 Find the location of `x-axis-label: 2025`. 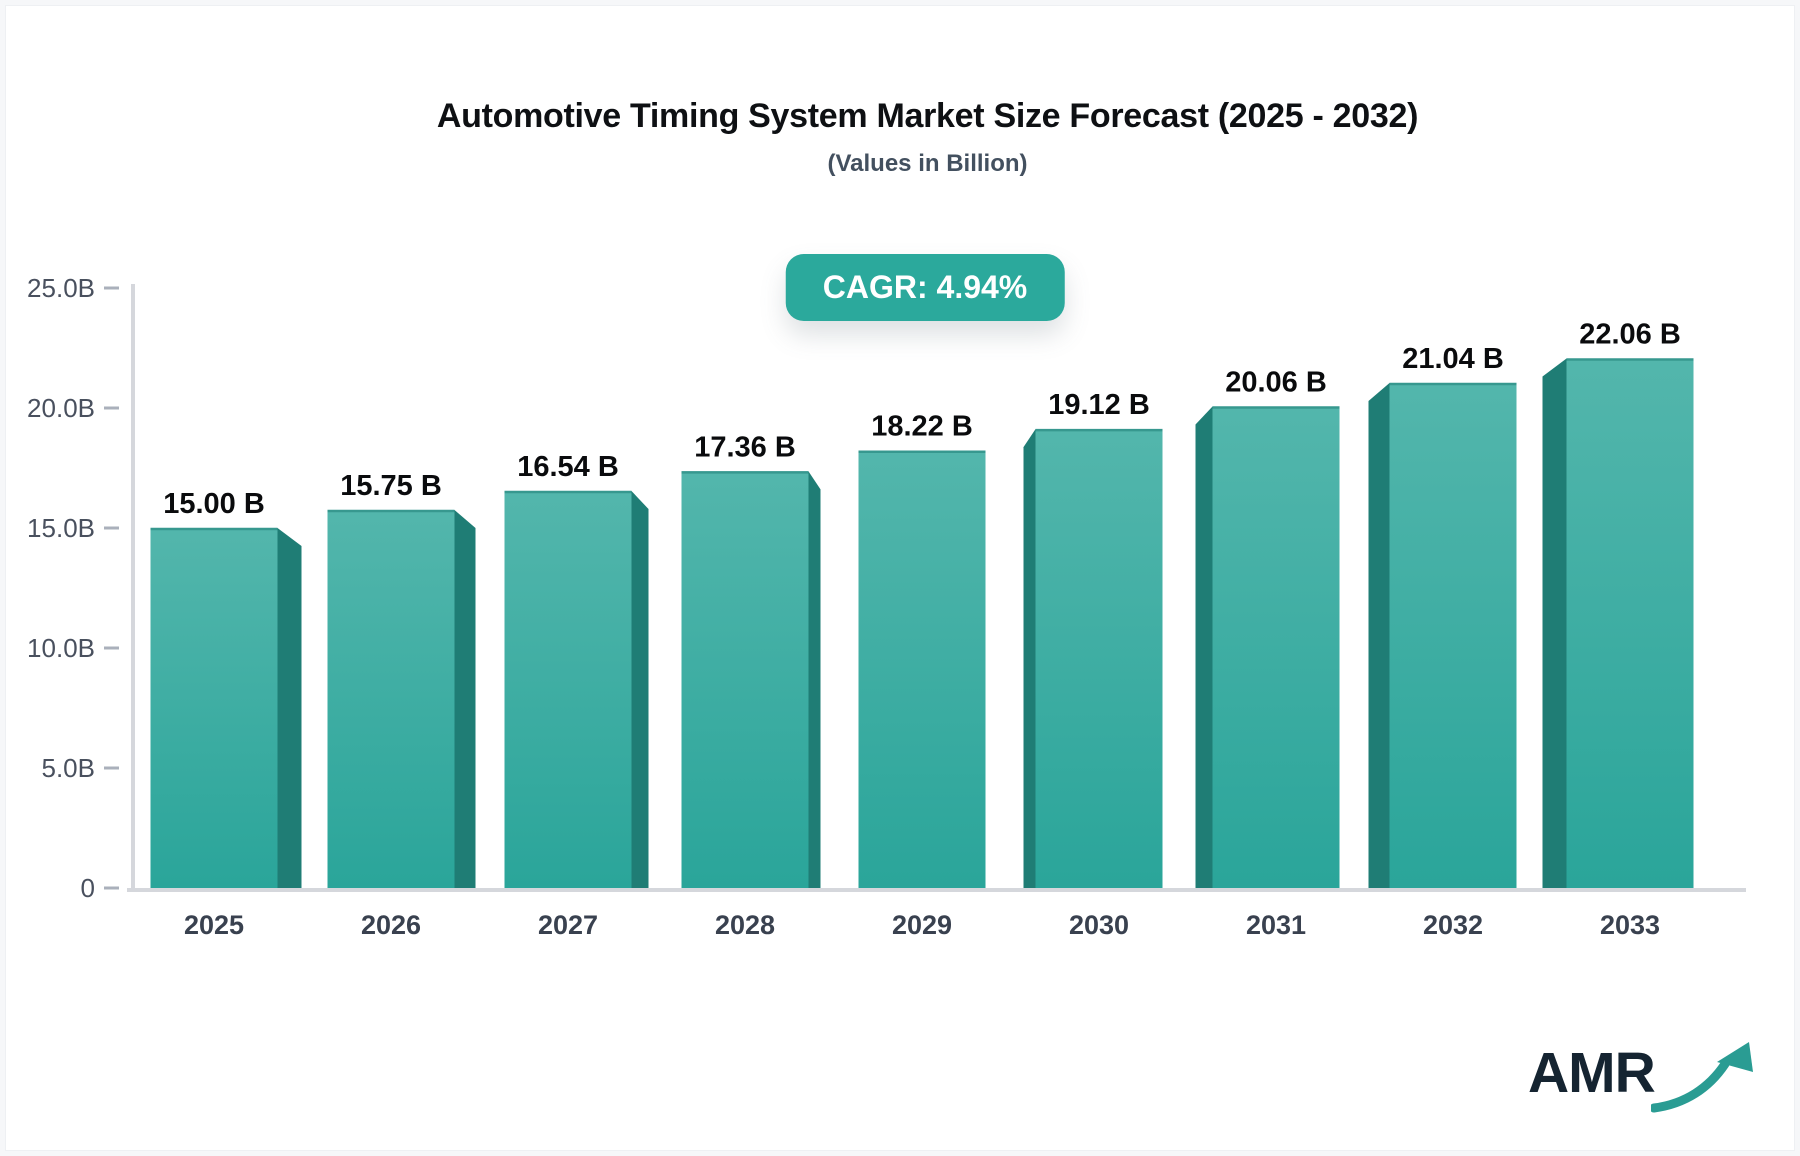

x-axis-label: 2025 is located at coordinates (214, 925).